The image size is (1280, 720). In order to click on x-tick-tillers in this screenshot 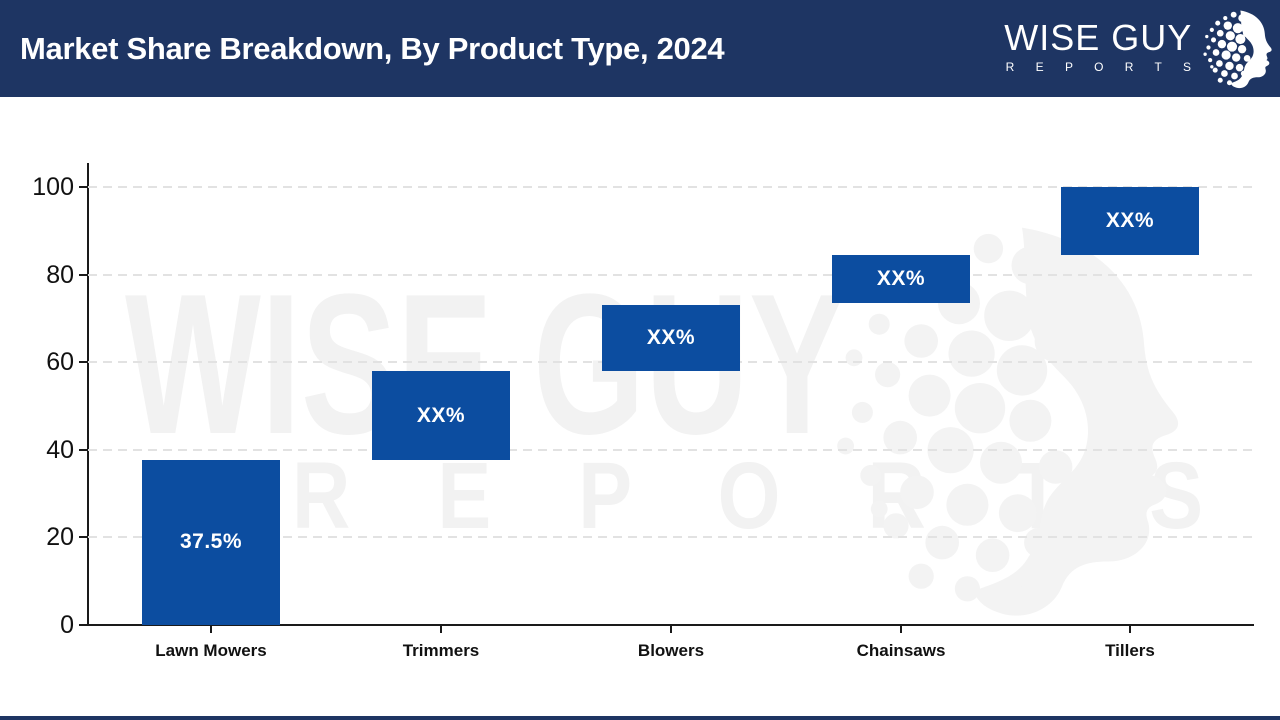, I will do `click(1130, 629)`.